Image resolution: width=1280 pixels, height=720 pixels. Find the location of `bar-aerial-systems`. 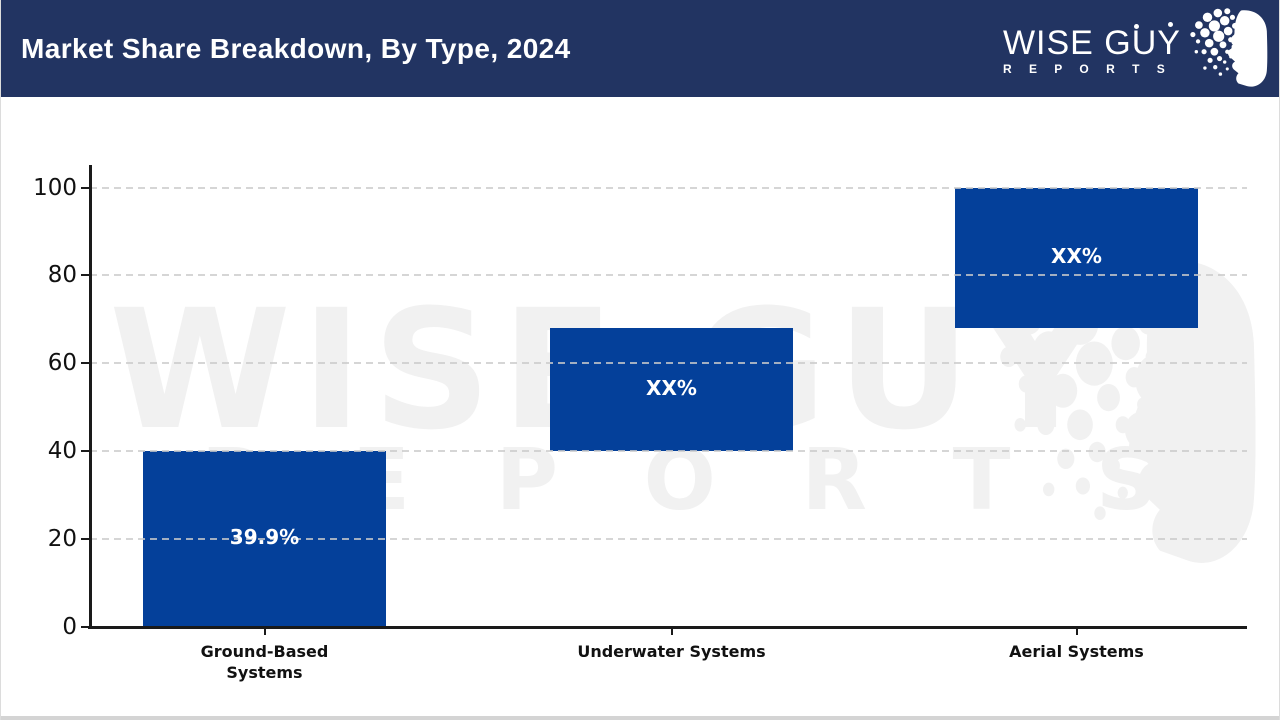

bar-aerial-systems is located at coordinates (1076, 258).